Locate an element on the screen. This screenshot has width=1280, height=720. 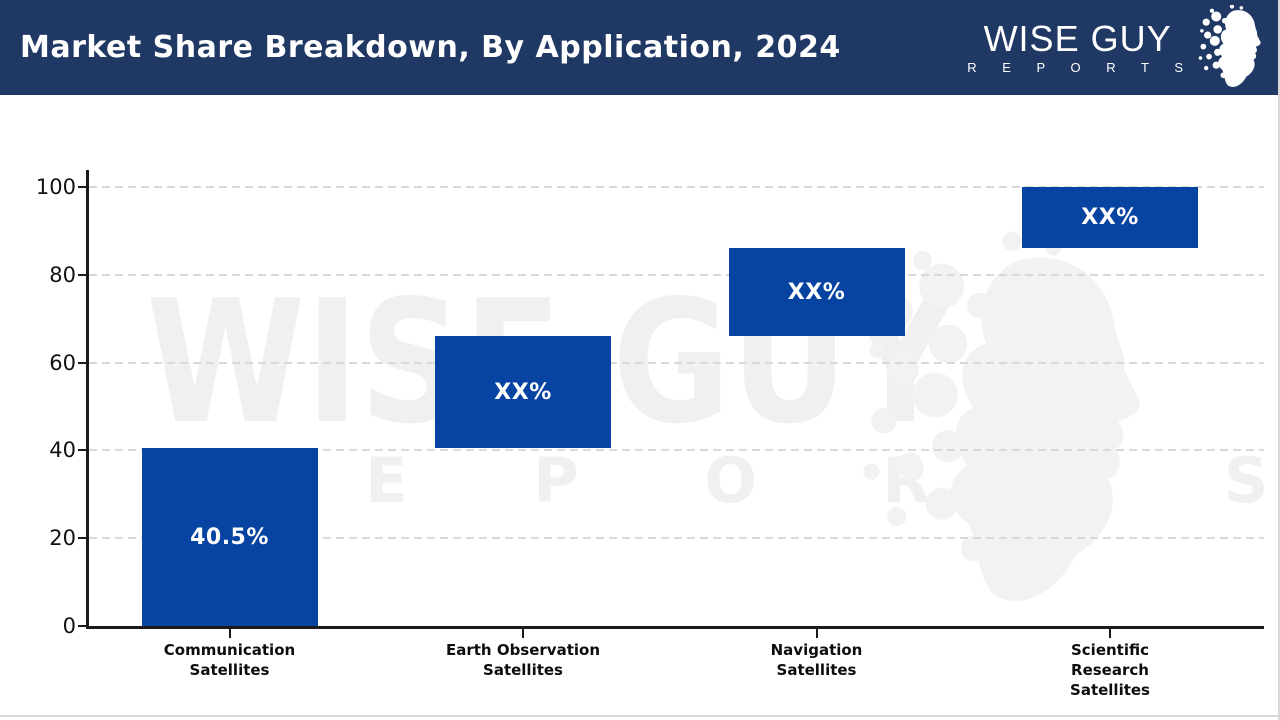
x-category-label: Communication Satellites is located at coordinates (229, 660).